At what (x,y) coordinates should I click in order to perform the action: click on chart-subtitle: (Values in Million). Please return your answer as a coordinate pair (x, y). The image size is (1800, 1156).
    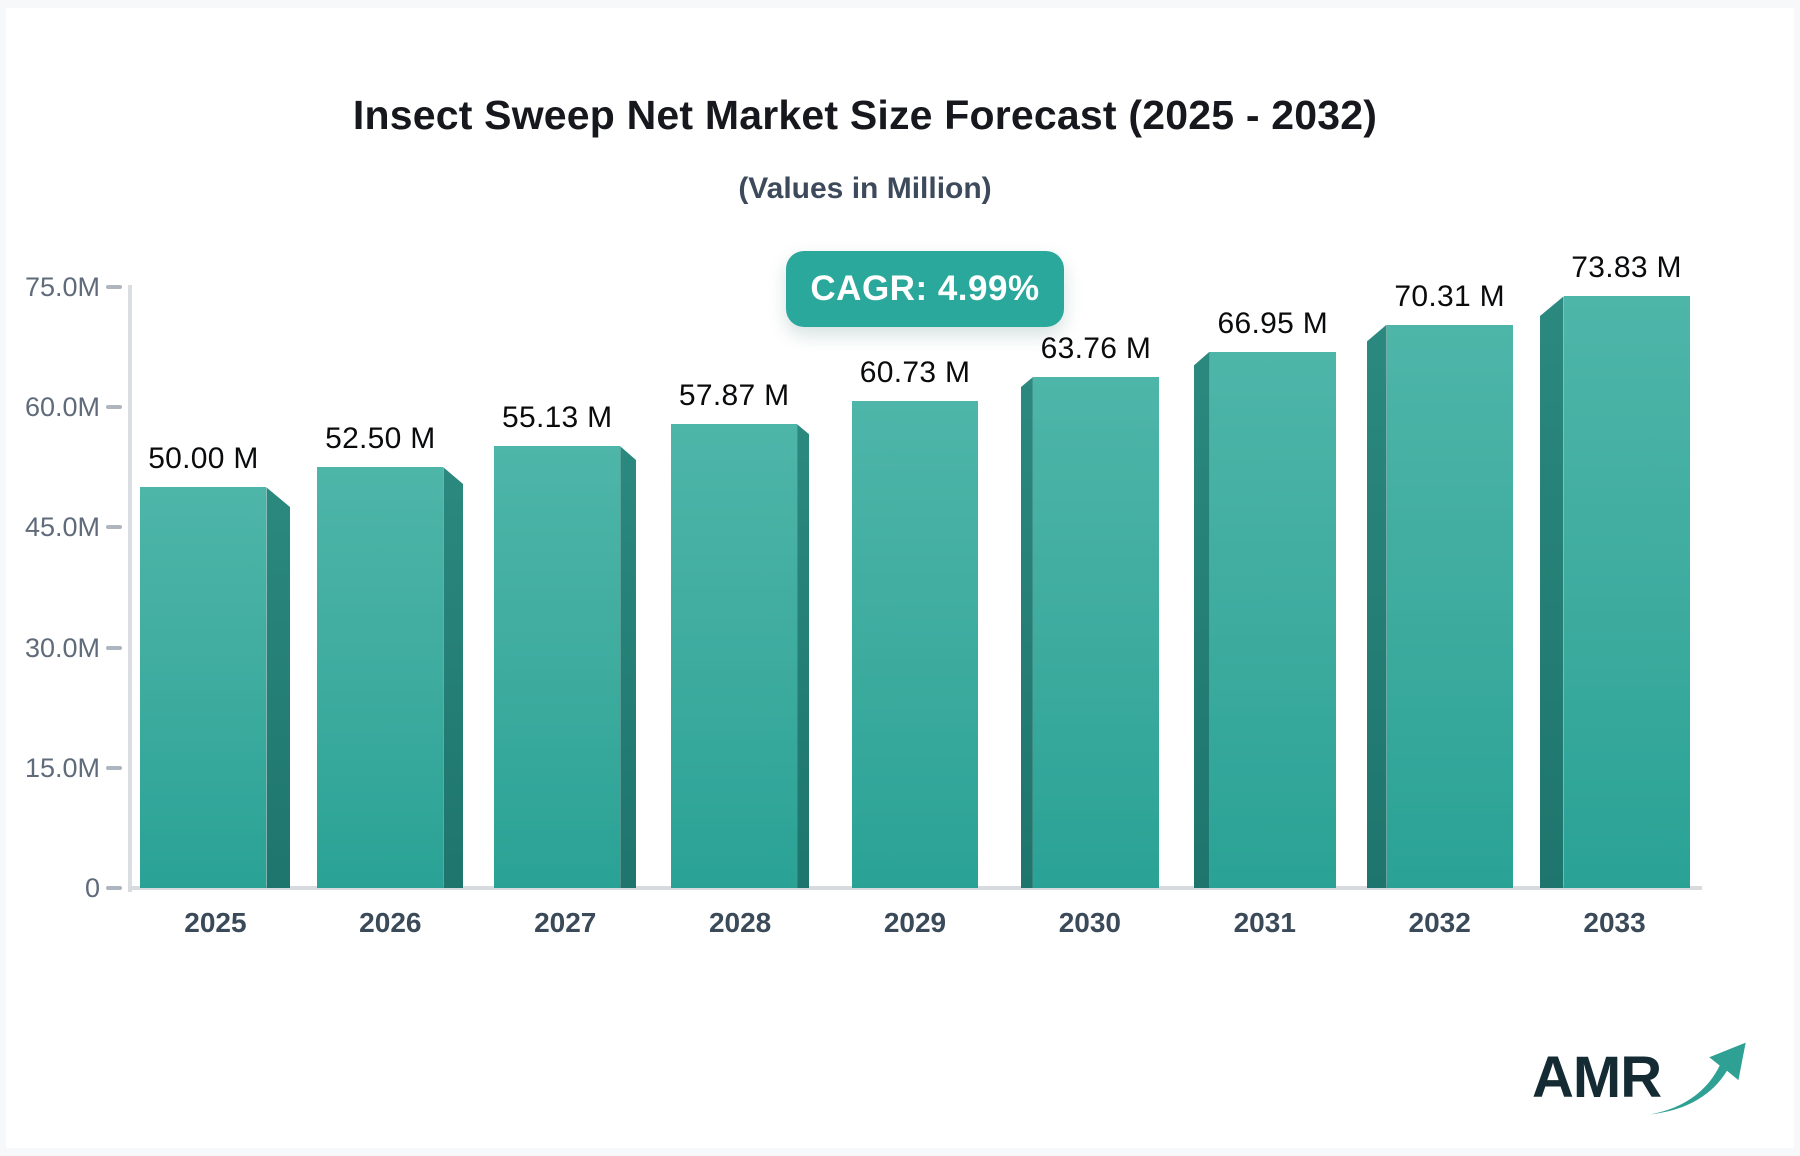
    Looking at the image, I should click on (865, 188).